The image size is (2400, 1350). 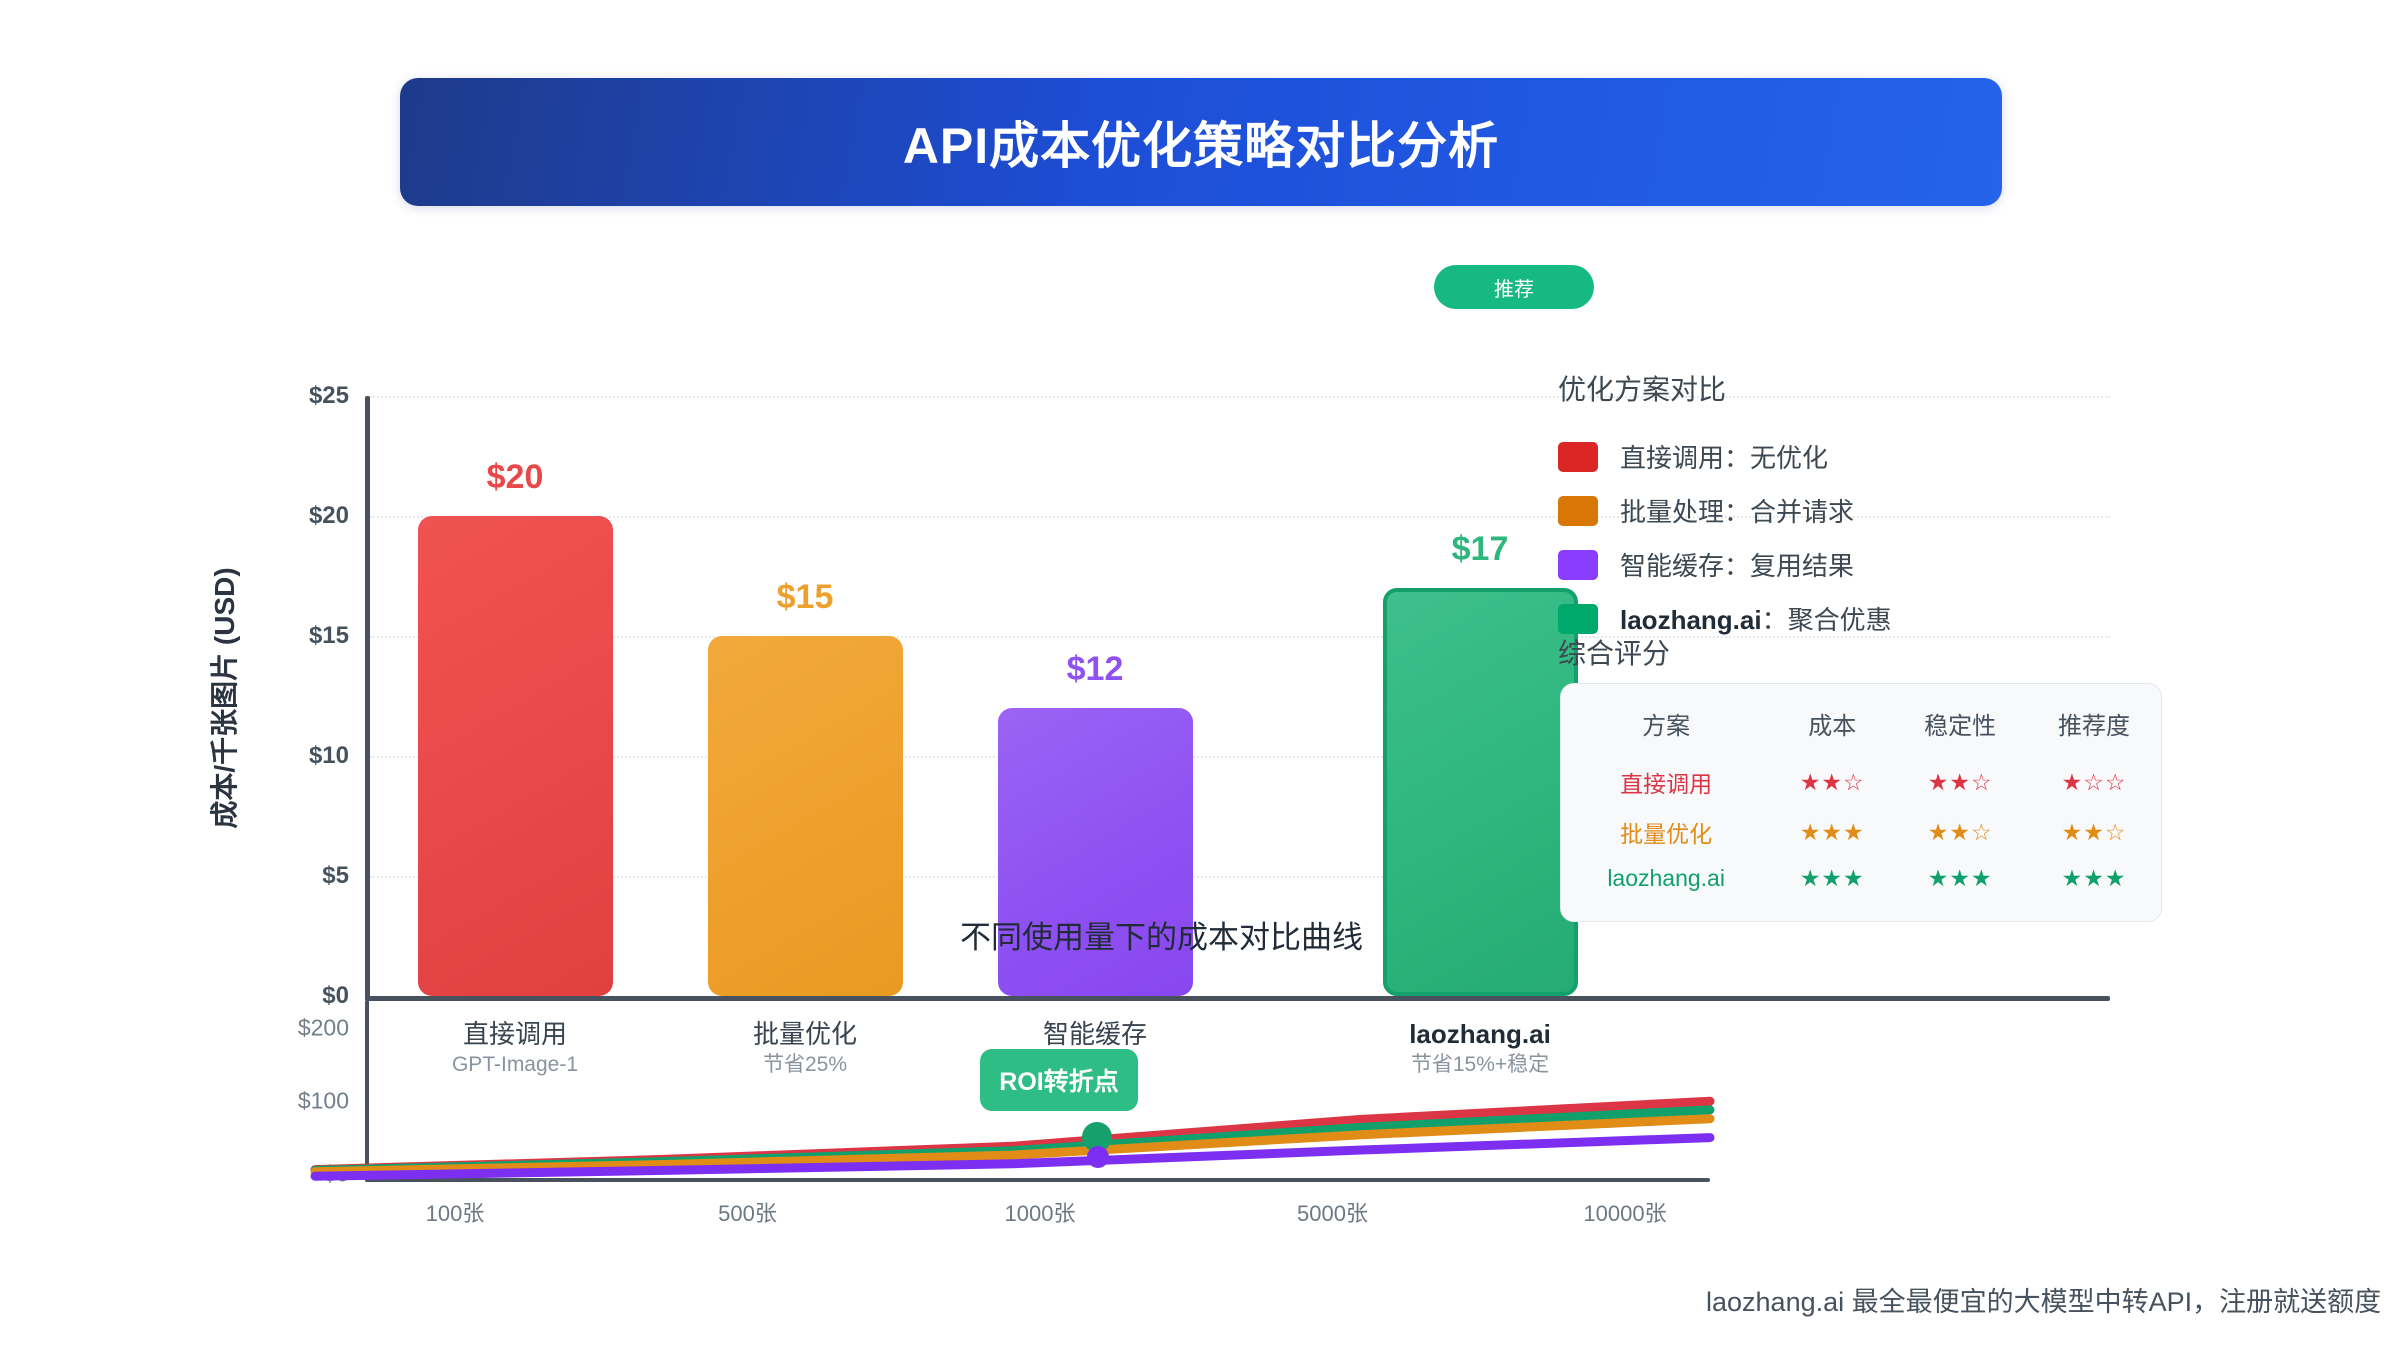 I want to click on bar-value-label-2: $12, so click(x=1095, y=669).